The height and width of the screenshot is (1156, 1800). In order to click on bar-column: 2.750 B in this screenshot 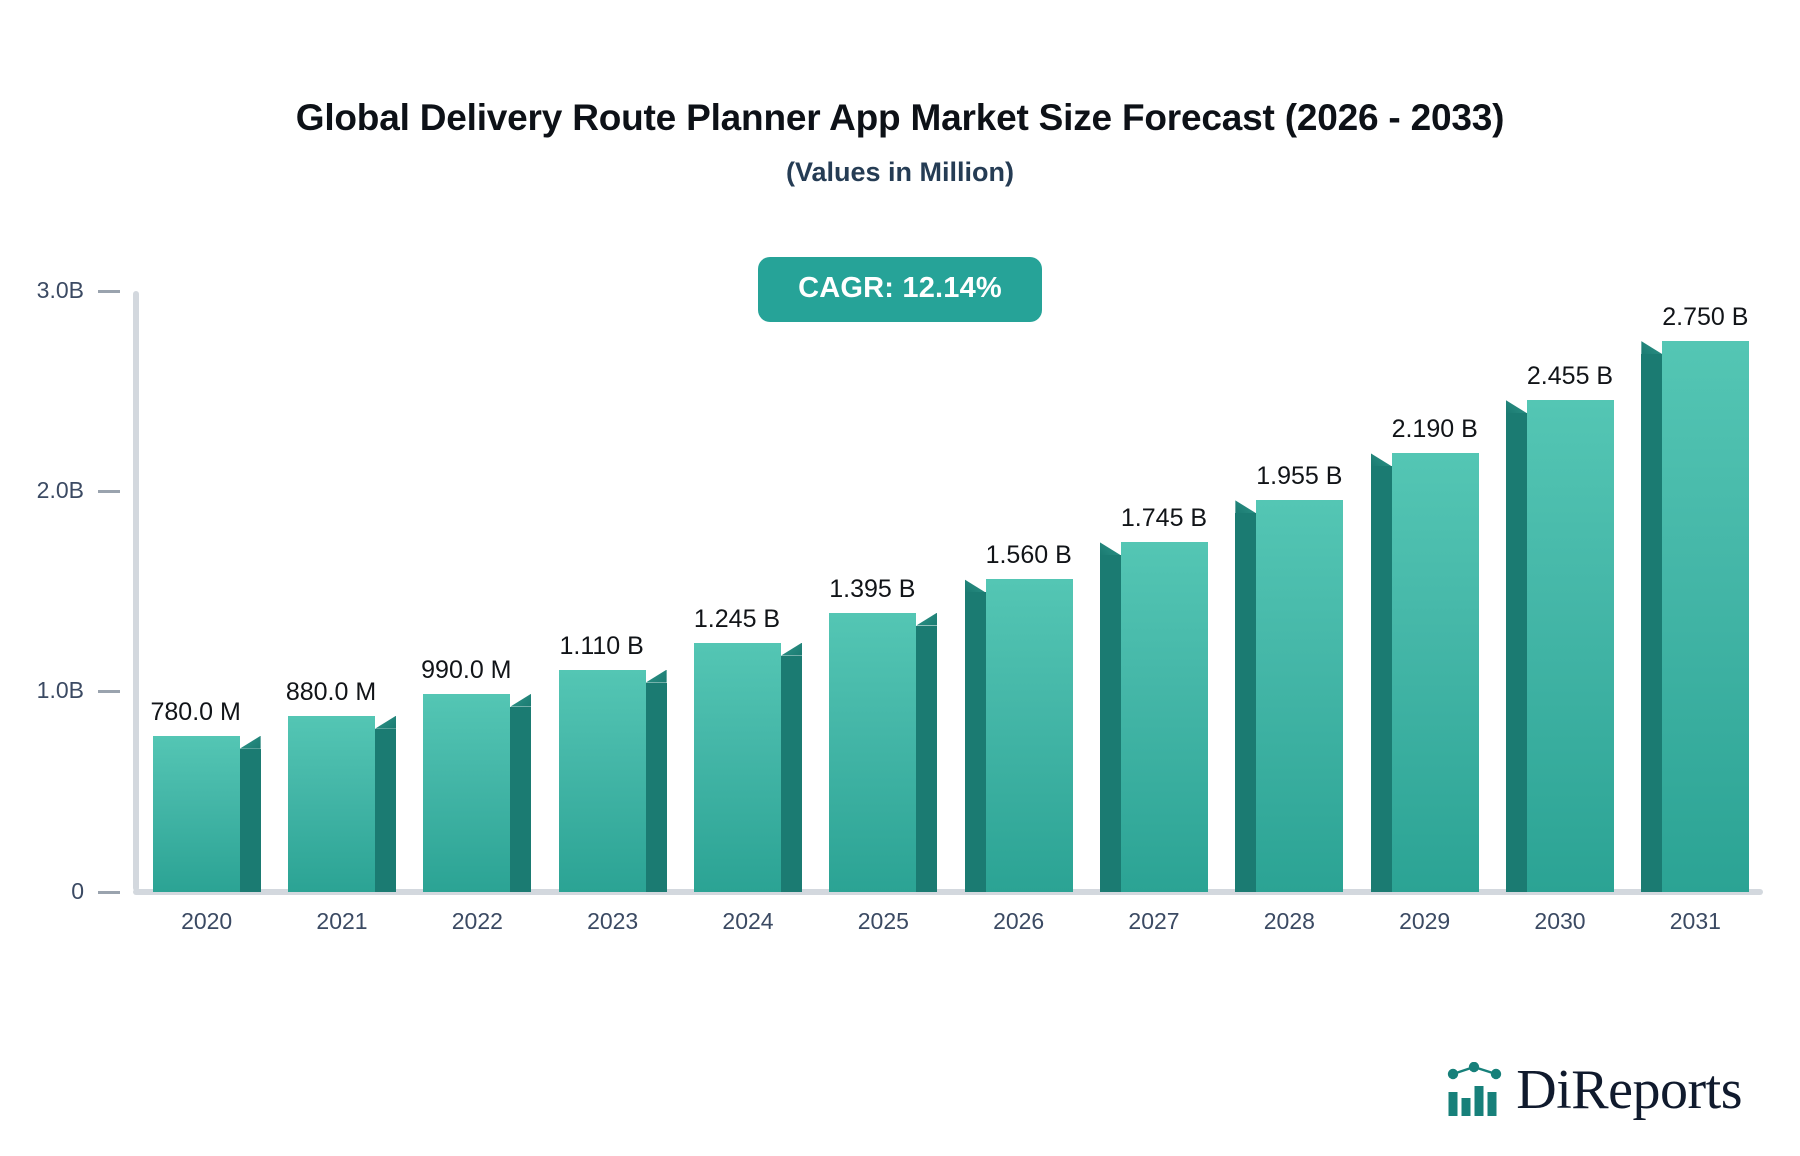, I will do `click(1695, 591)`.